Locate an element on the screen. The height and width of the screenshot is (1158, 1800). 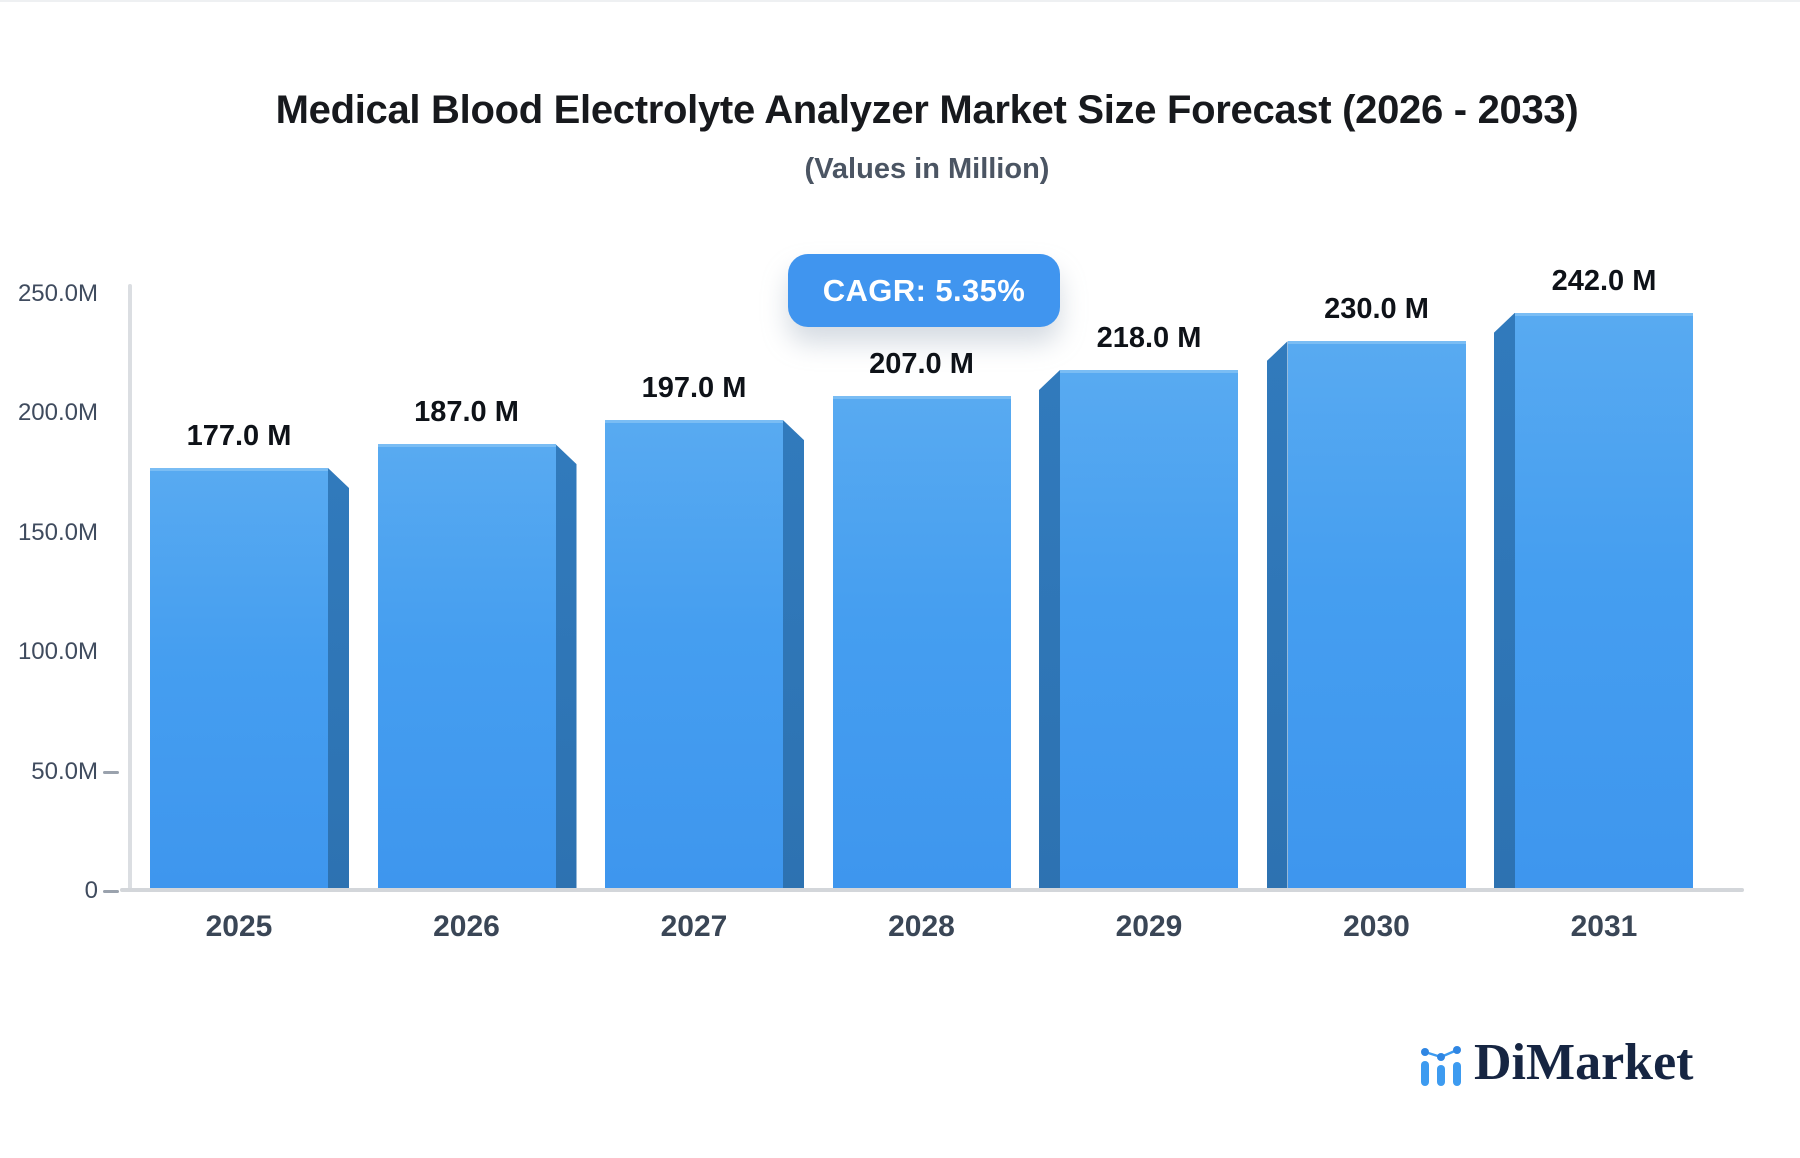
bar-value-label: 177.0 M is located at coordinates (239, 435).